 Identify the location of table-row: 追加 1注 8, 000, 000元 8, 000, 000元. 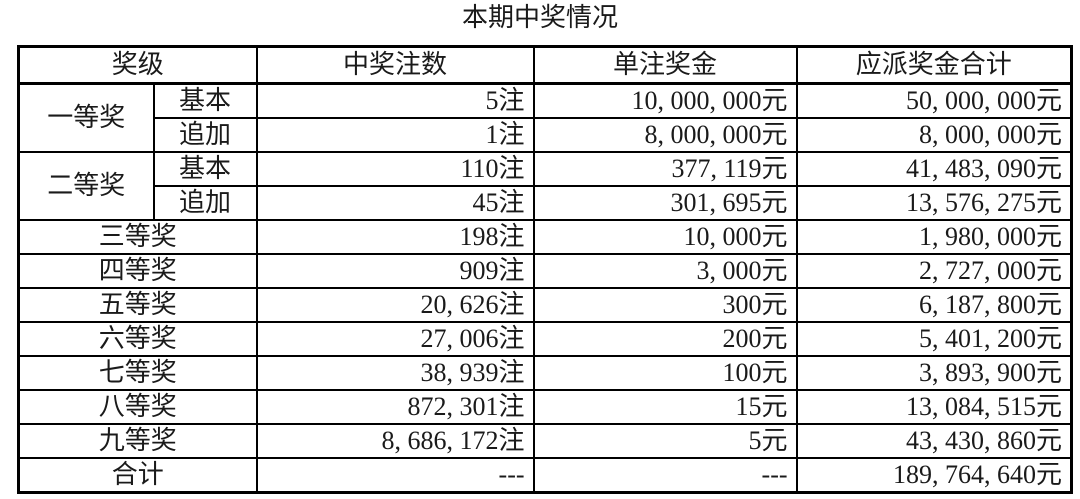
(546, 135).